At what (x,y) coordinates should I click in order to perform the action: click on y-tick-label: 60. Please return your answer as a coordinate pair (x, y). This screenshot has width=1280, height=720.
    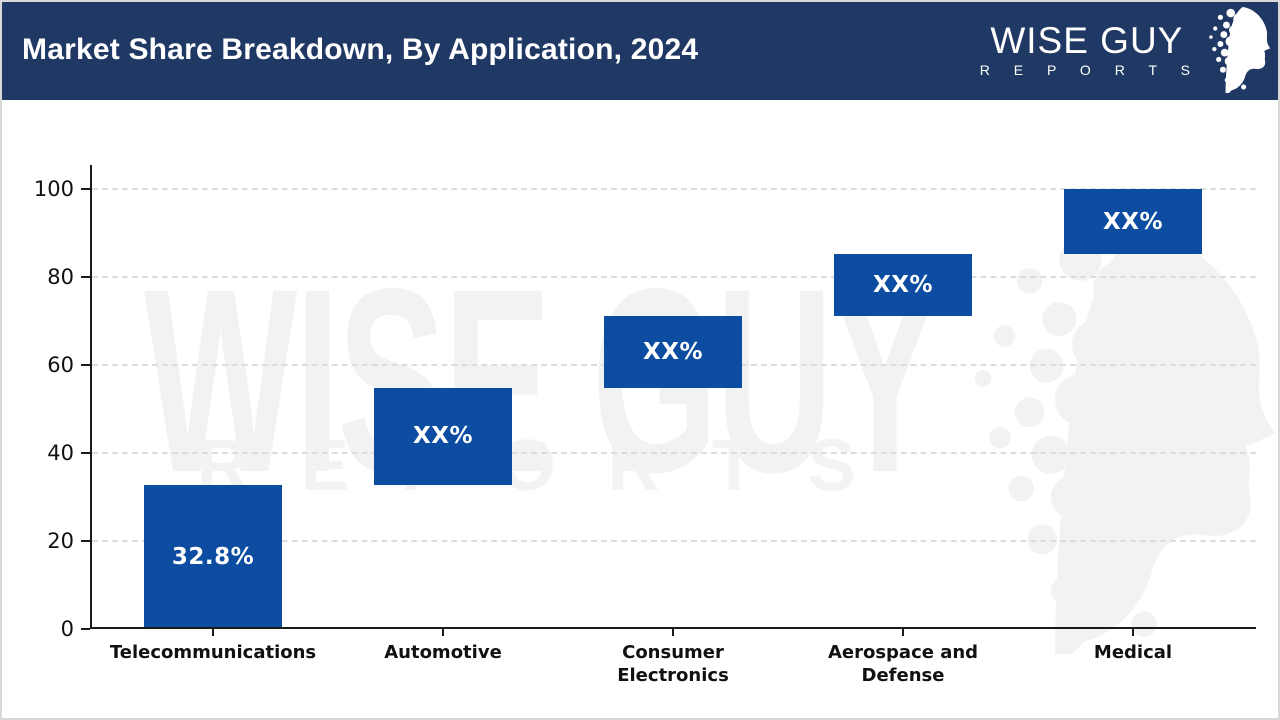
    Looking at the image, I should click on (60, 365).